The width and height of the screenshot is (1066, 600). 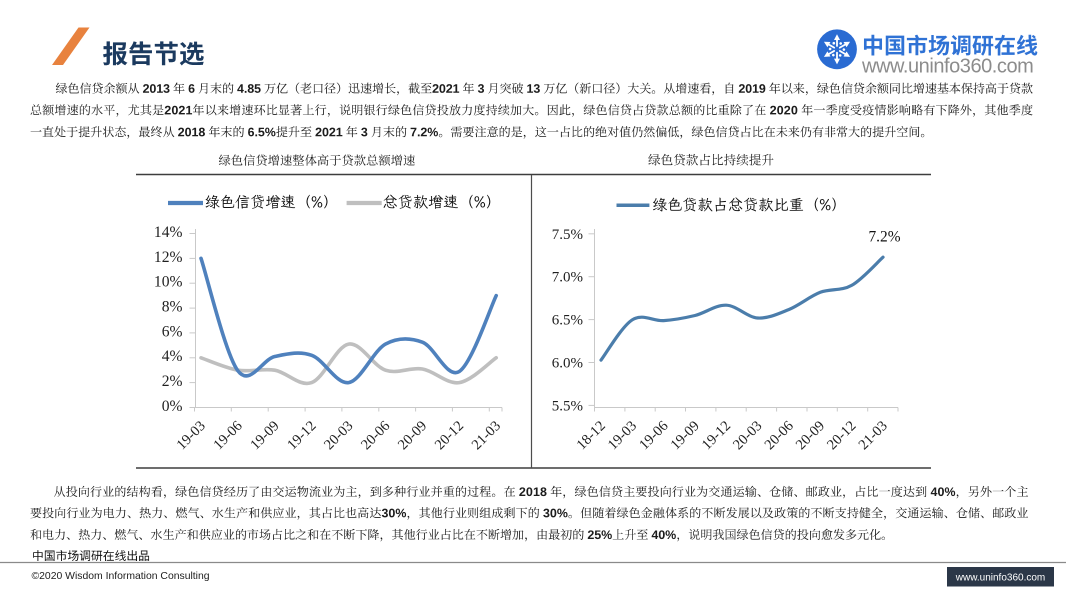 I want to click on svg-text: 0%, so click(x=172, y=406).